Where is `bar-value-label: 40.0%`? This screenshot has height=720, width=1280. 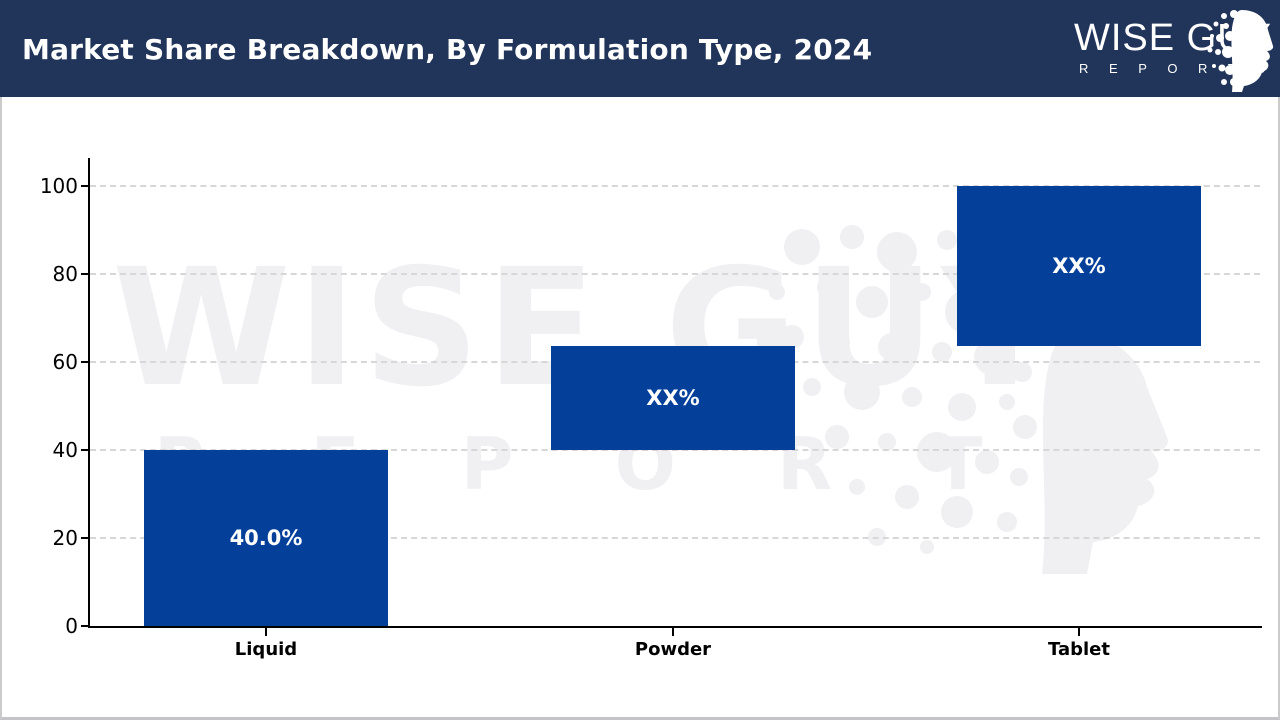 bar-value-label: 40.0% is located at coordinates (266, 538).